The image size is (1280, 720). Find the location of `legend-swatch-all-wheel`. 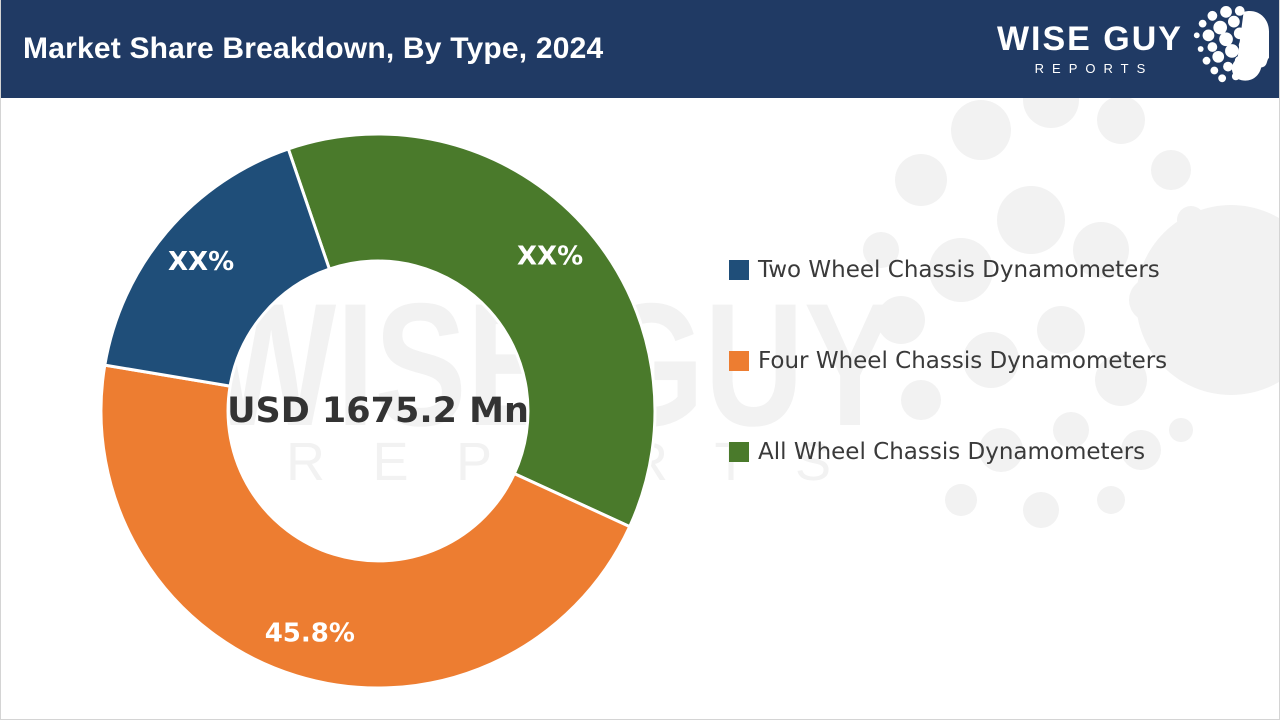

legend-swatch-all-wheel is located at coordinates (739, 452).